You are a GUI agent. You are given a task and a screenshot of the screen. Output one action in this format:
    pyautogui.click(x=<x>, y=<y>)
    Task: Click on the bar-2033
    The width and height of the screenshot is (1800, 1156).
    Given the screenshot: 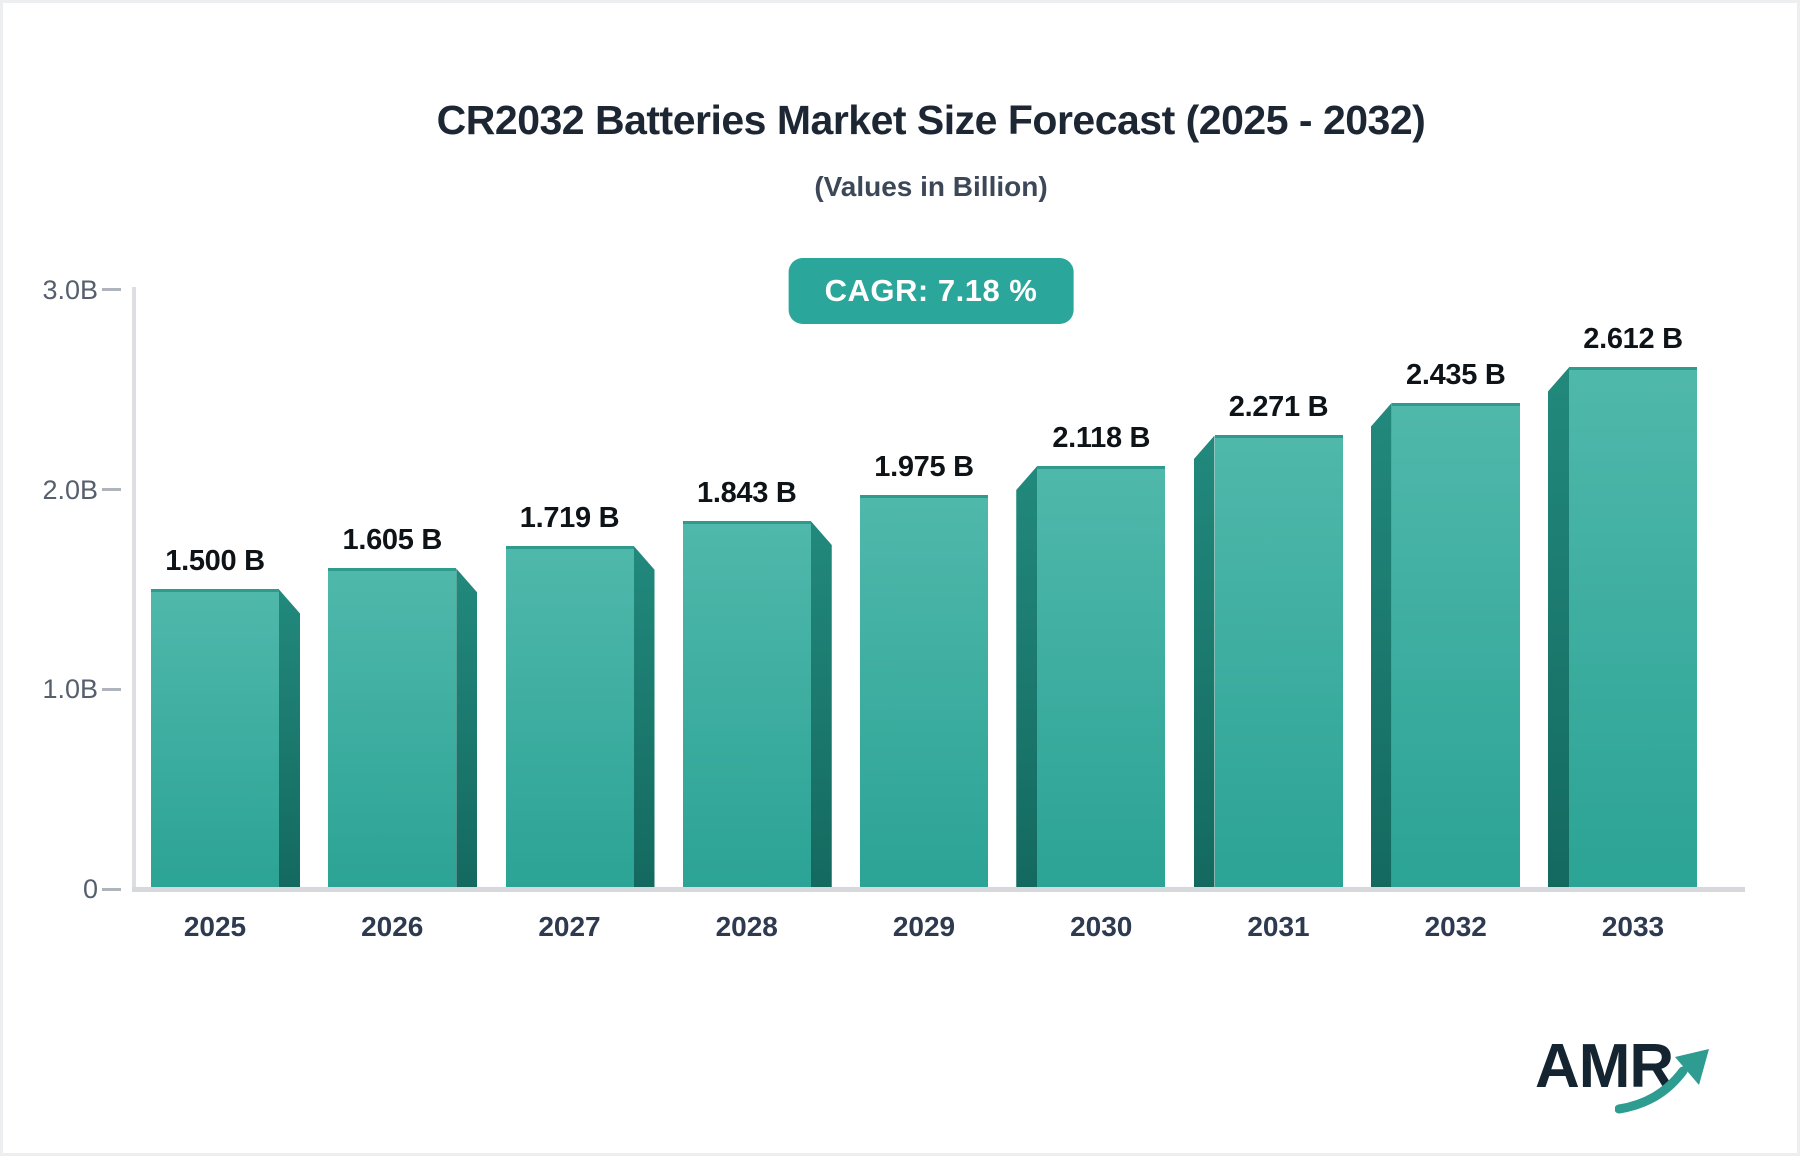 What is the action you would take?
    pyautogui.click(x=1633, y=628)
    